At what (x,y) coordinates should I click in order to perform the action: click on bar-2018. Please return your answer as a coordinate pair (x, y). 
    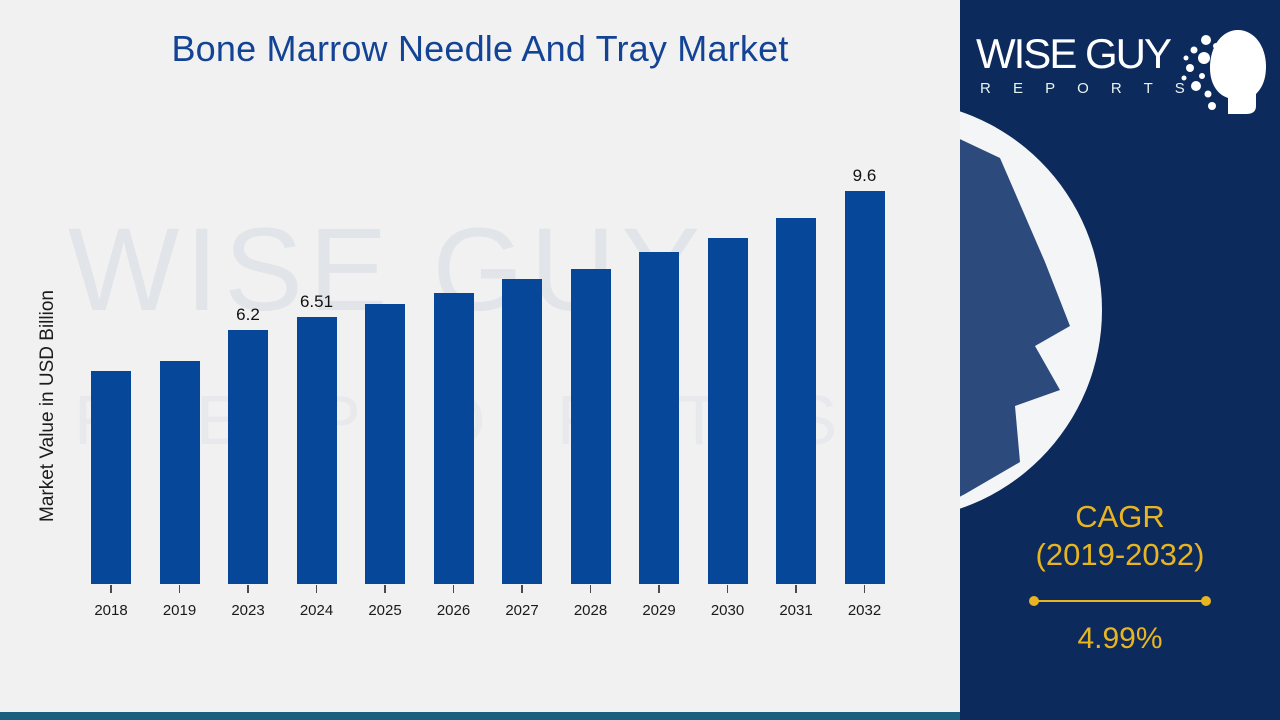
    Looking at the image, I should click on (111, 477).